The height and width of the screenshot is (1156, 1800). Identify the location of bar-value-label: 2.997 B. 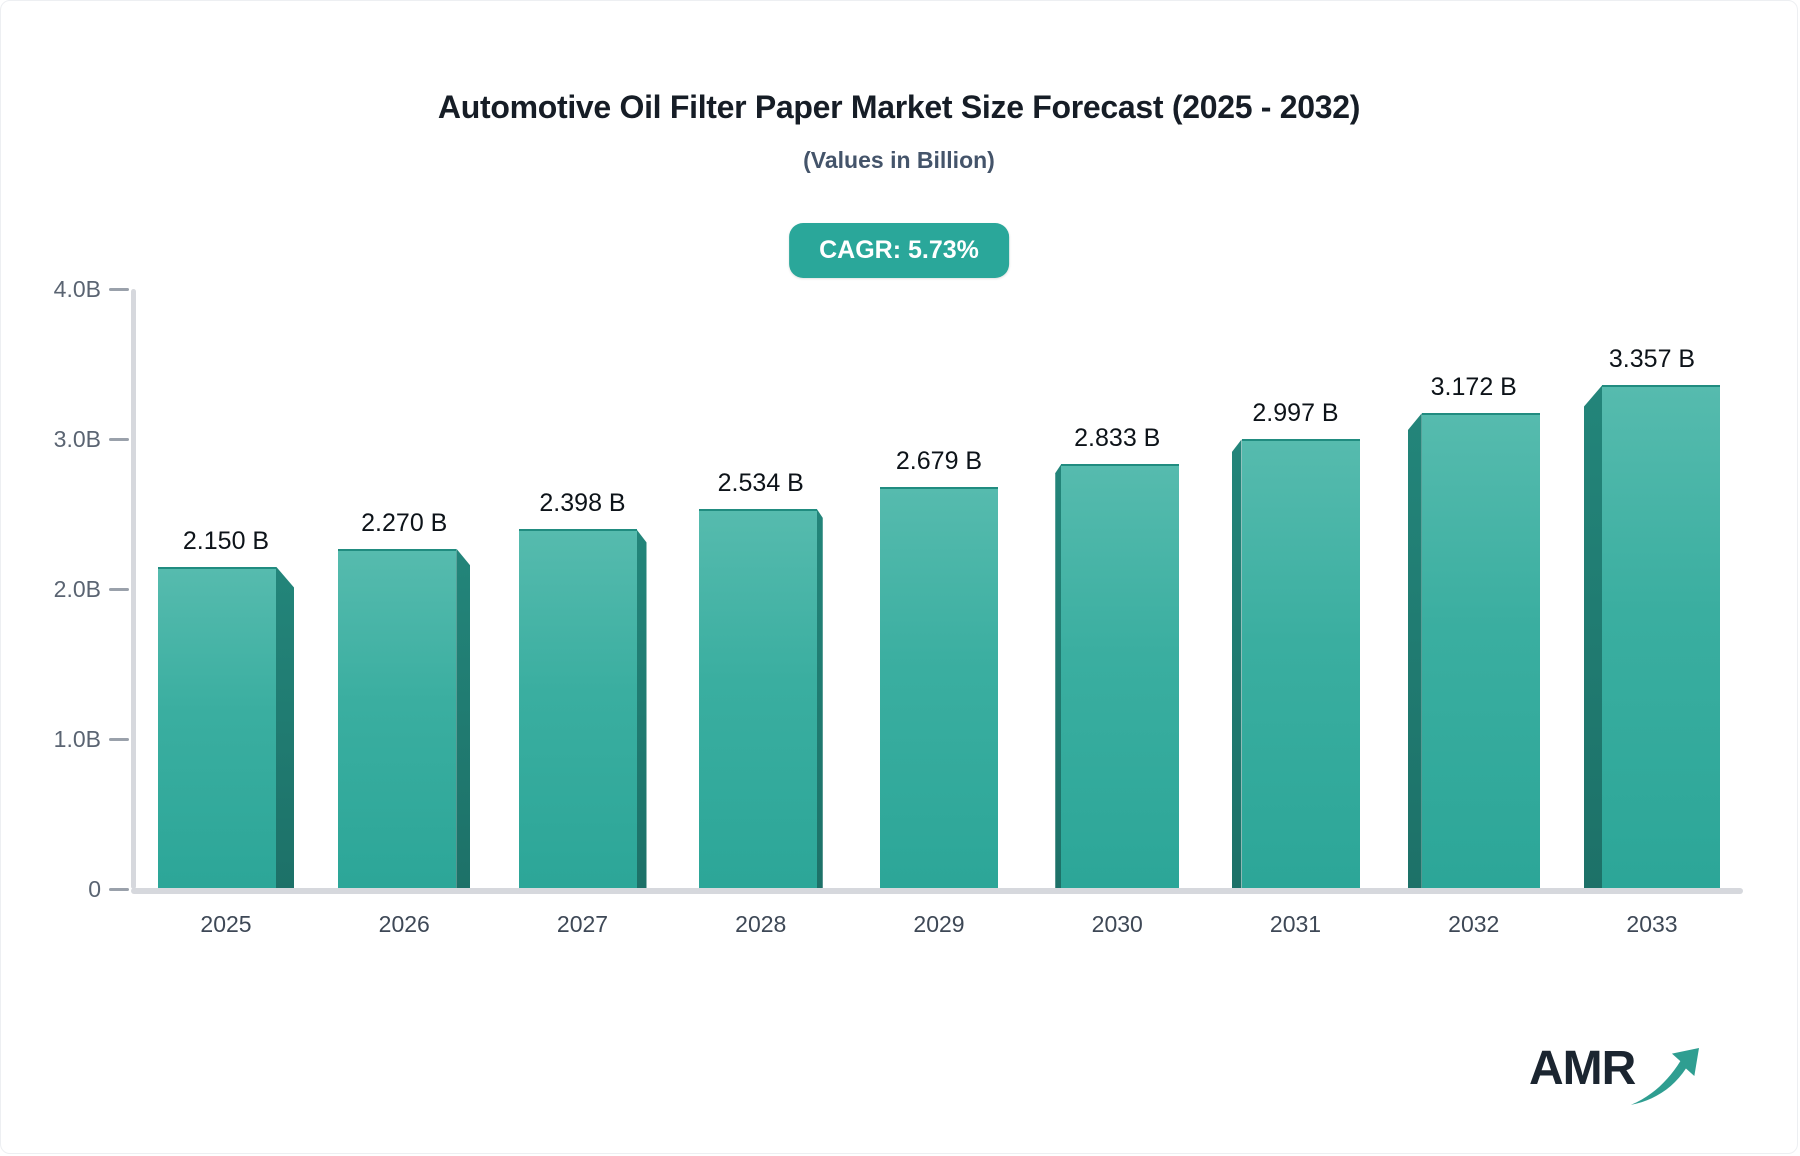
(1295, 413).